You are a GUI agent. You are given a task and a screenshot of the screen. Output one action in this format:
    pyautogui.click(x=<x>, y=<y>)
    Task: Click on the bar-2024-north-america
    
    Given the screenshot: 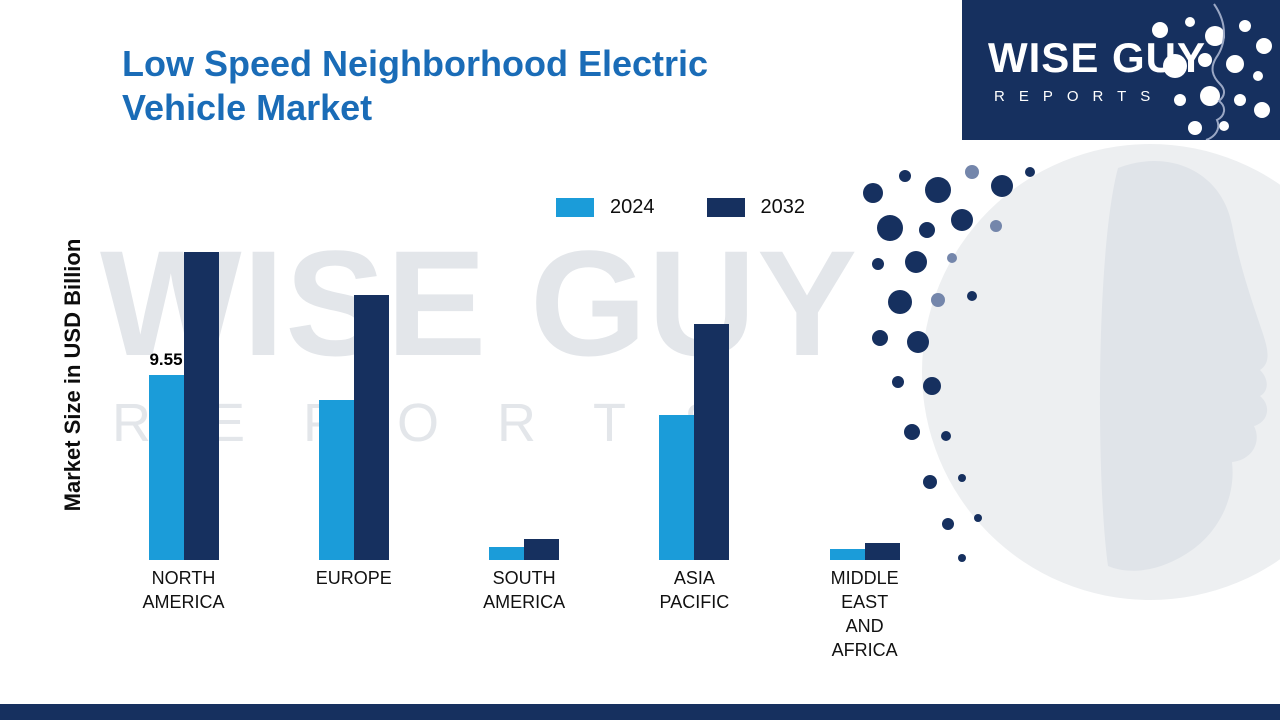 What is the action you would take?
    pyautogui.click(x=166, y=467)
    